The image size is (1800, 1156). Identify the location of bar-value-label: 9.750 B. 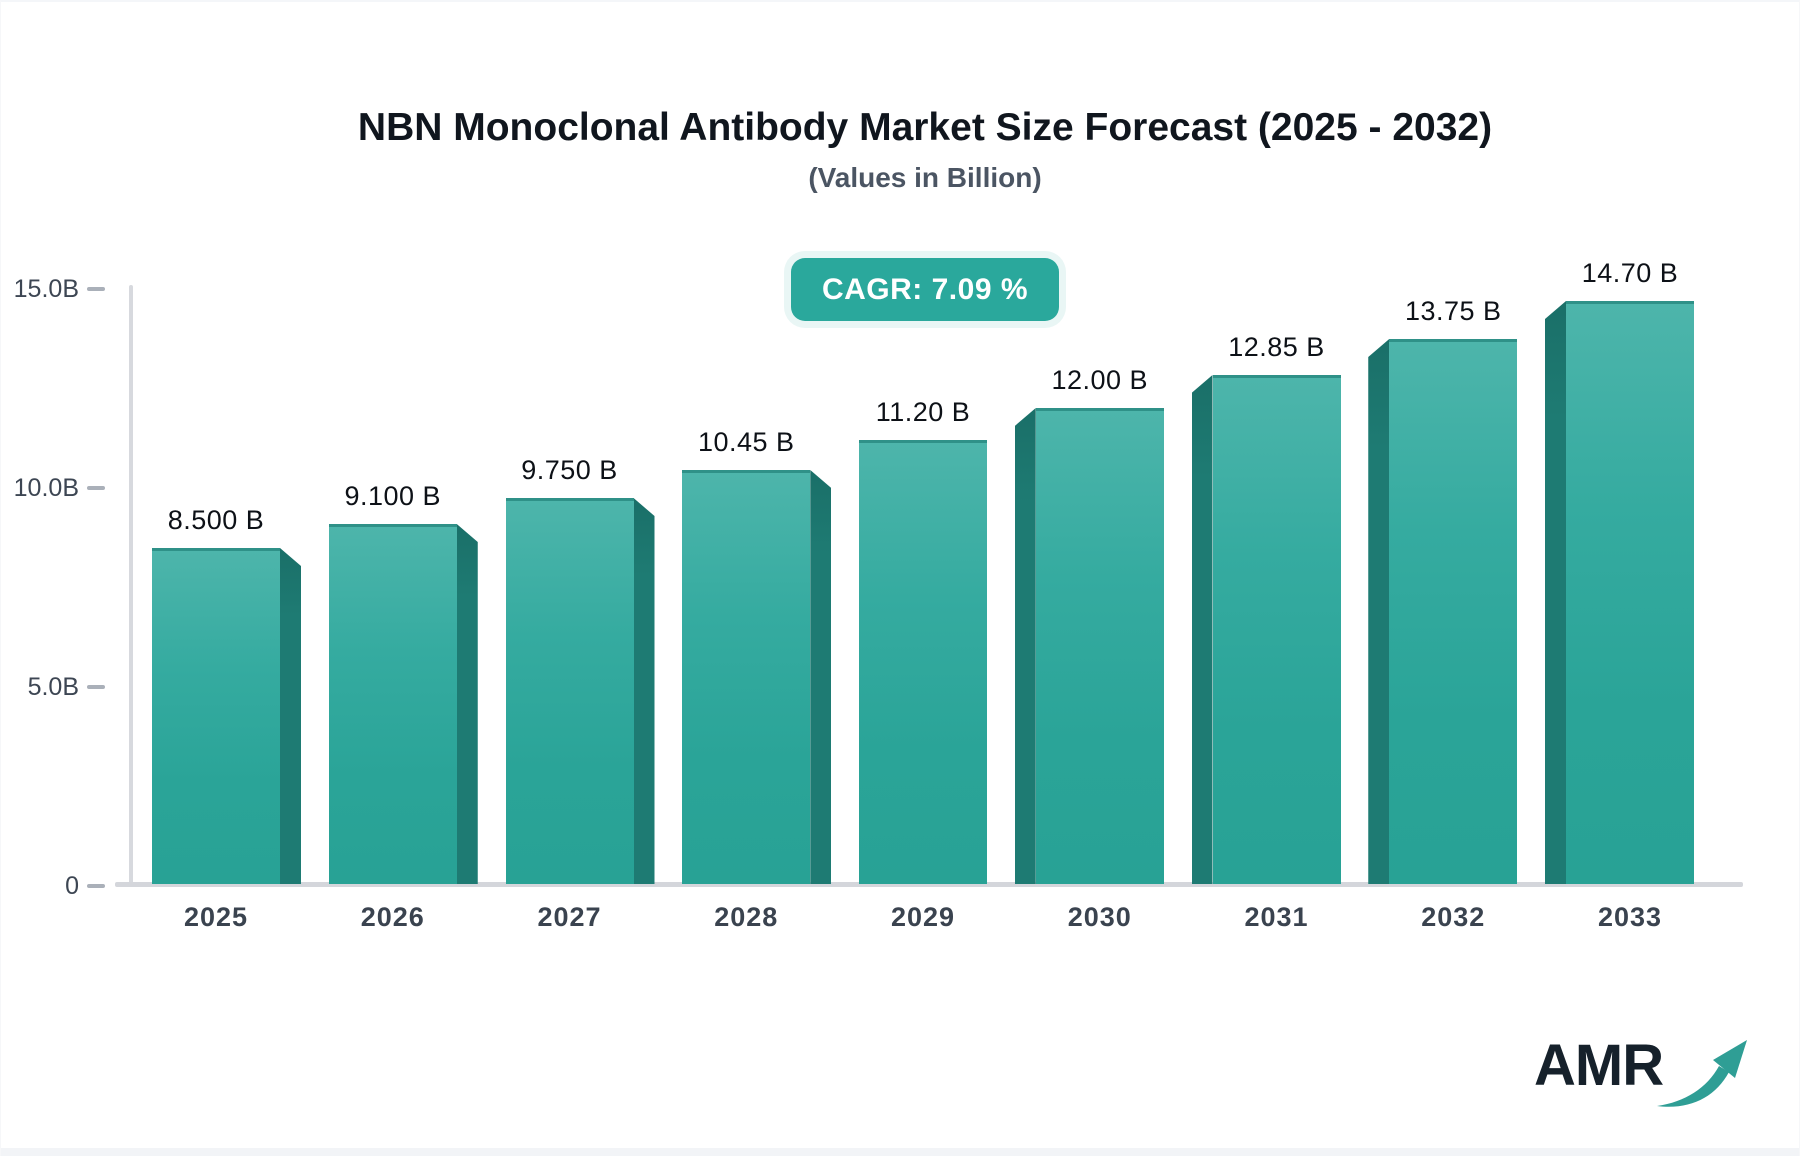
(569, 470).